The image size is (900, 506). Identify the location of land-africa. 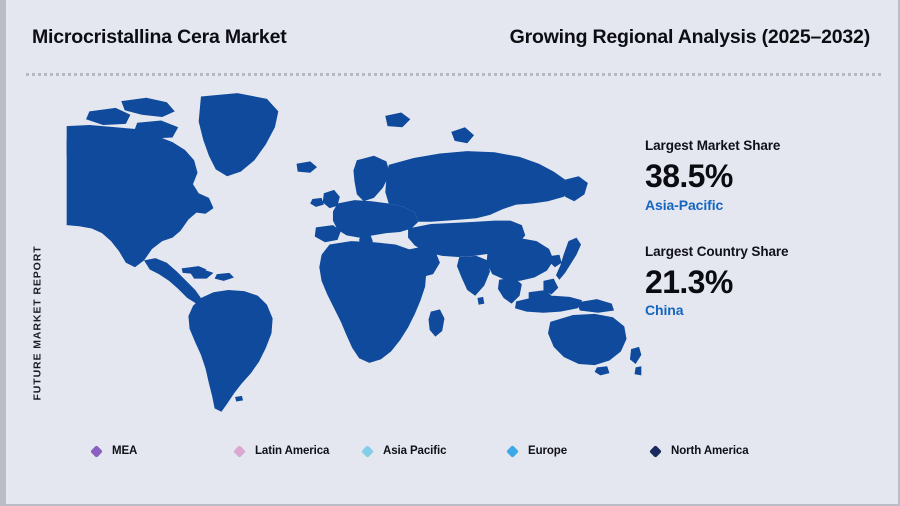
(373, 302).